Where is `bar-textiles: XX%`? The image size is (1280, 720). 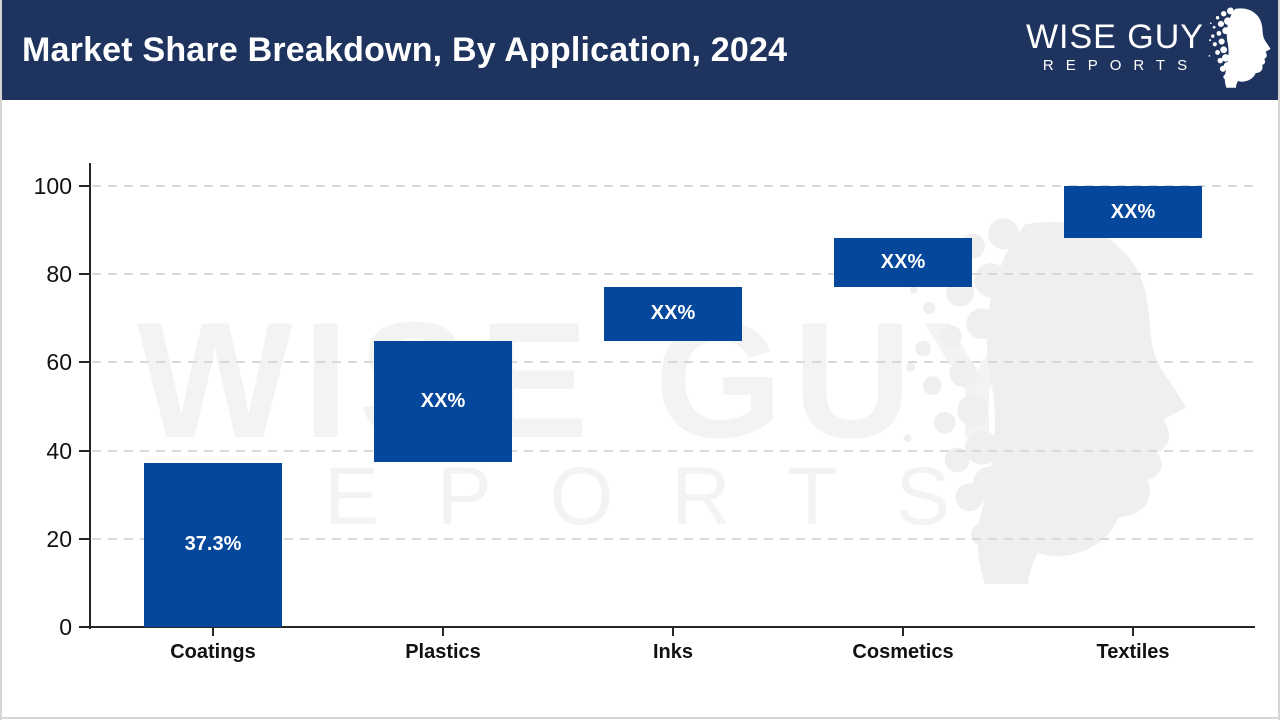
bar-textiles: XX% is located at coordinates (1133, 212).